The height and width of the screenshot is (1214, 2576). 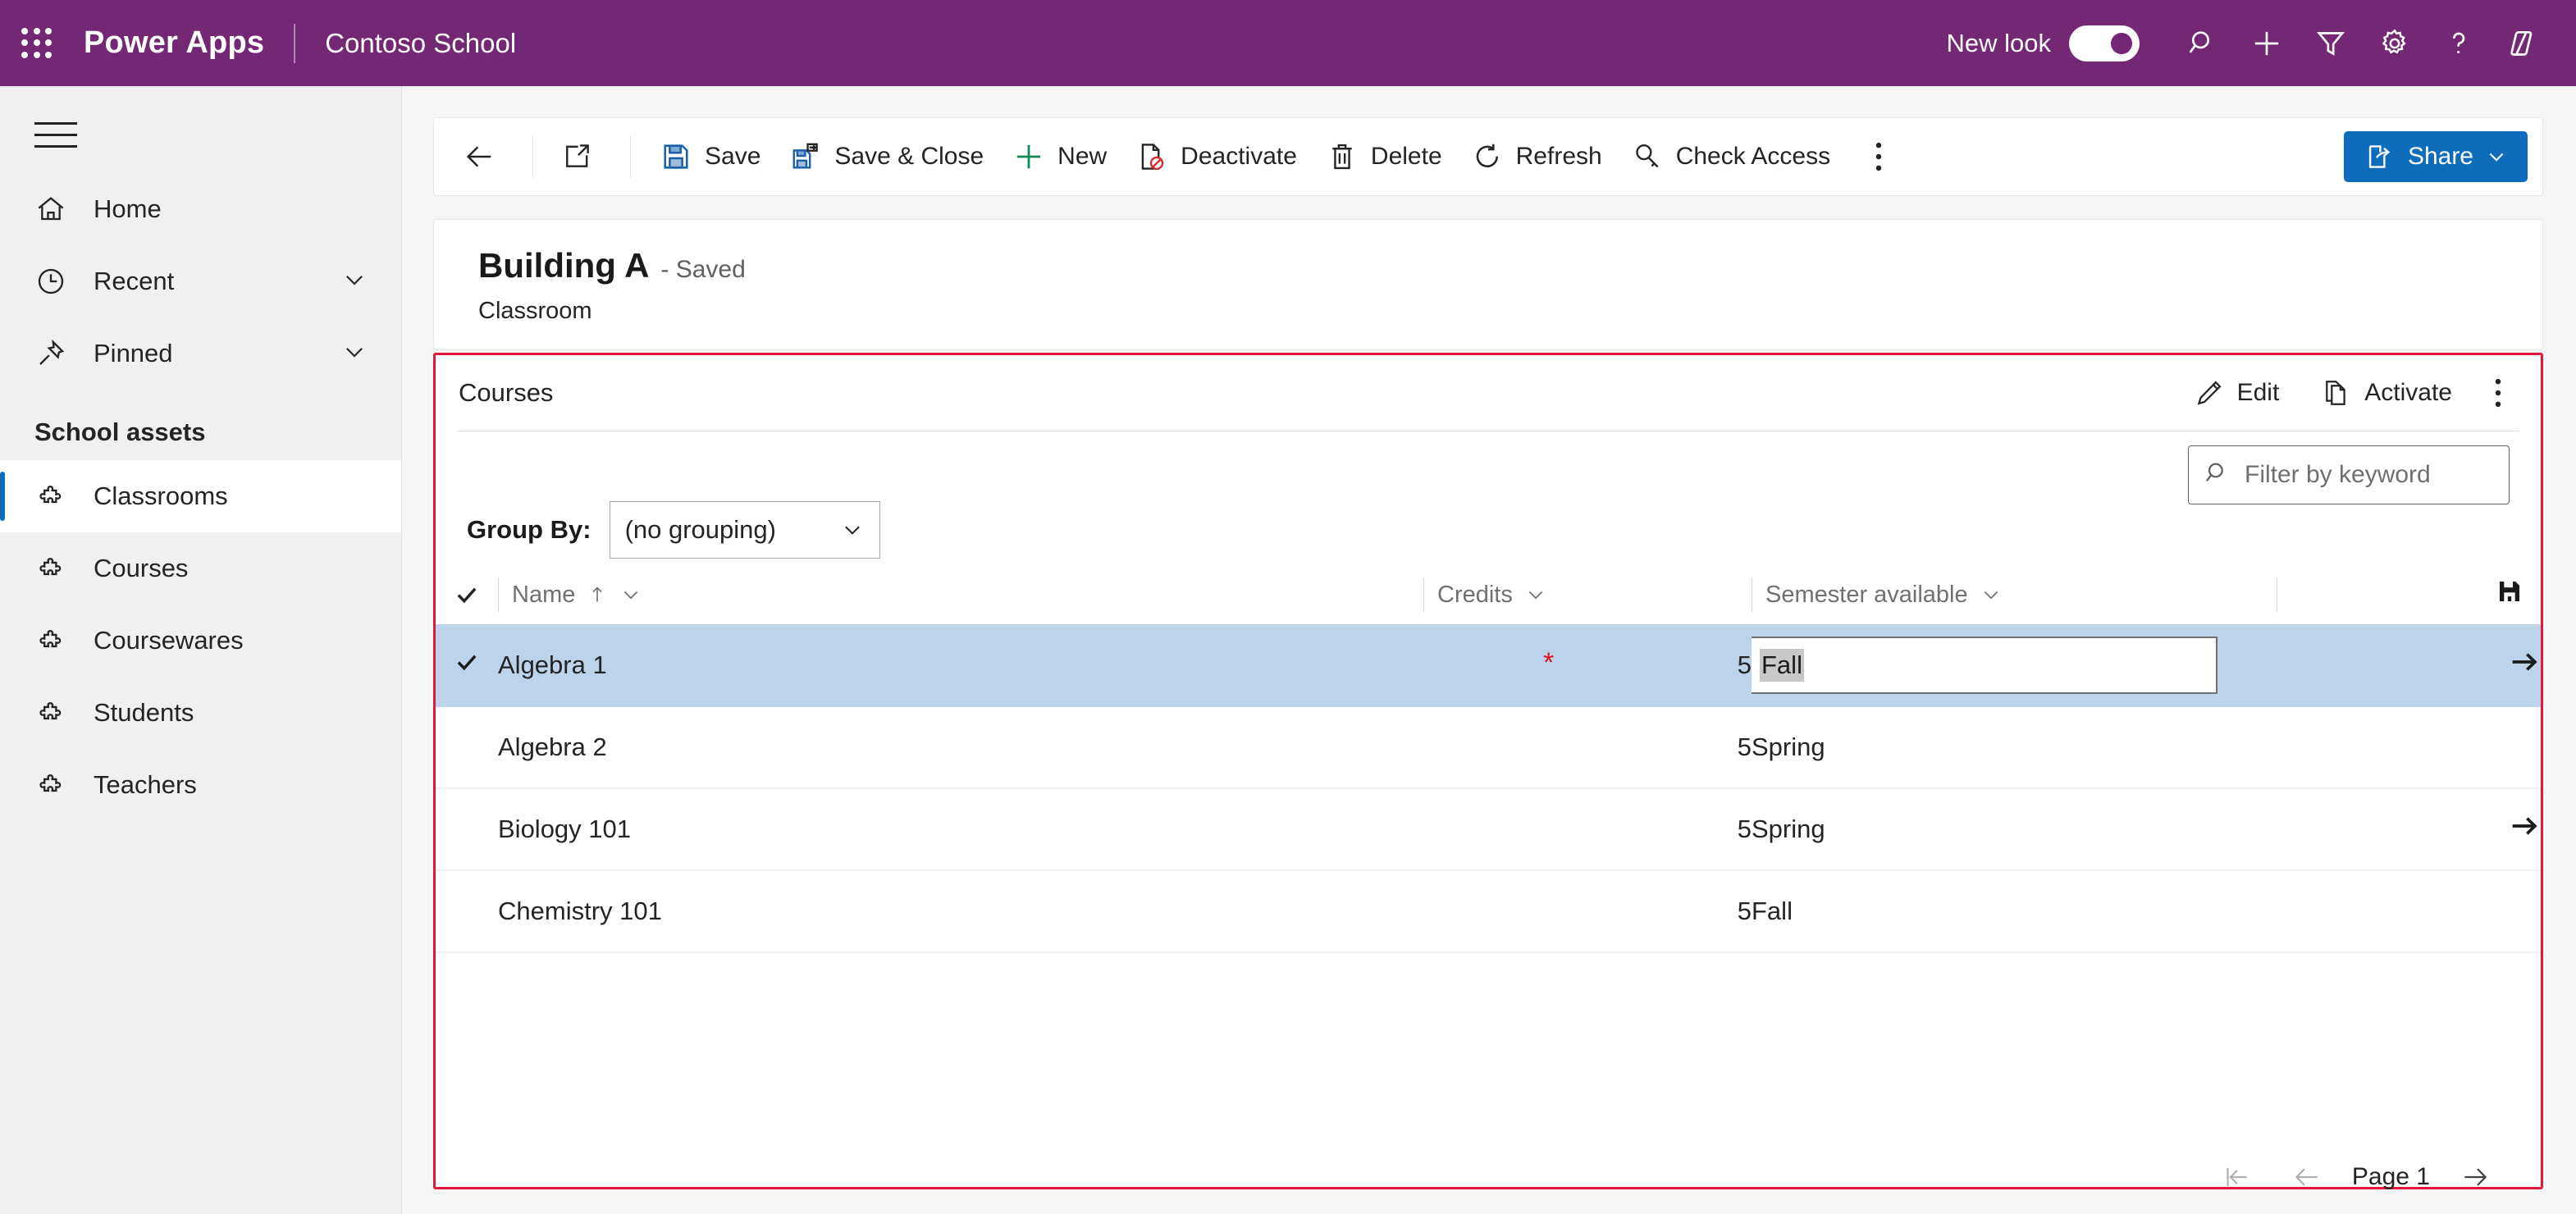 I want to click on app-launcher-icon, so click(x=37, y=43).